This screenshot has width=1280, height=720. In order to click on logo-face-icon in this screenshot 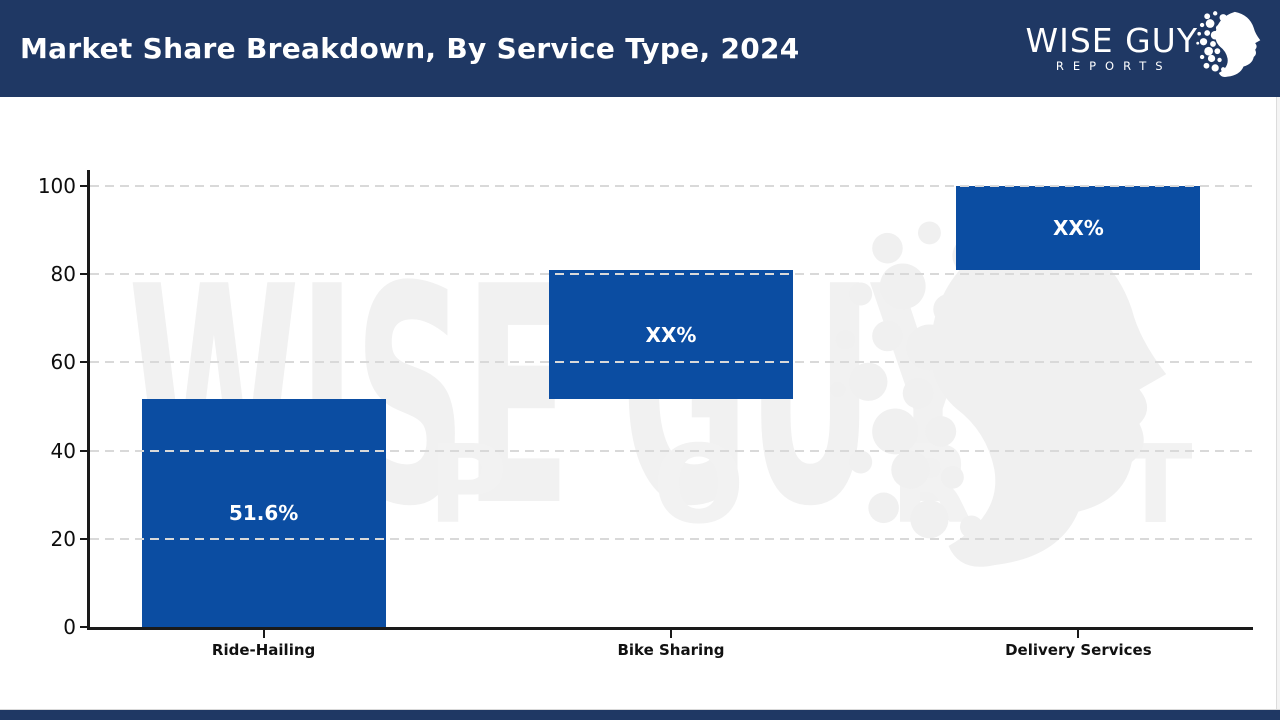, I will do `click(1228, 43)`.